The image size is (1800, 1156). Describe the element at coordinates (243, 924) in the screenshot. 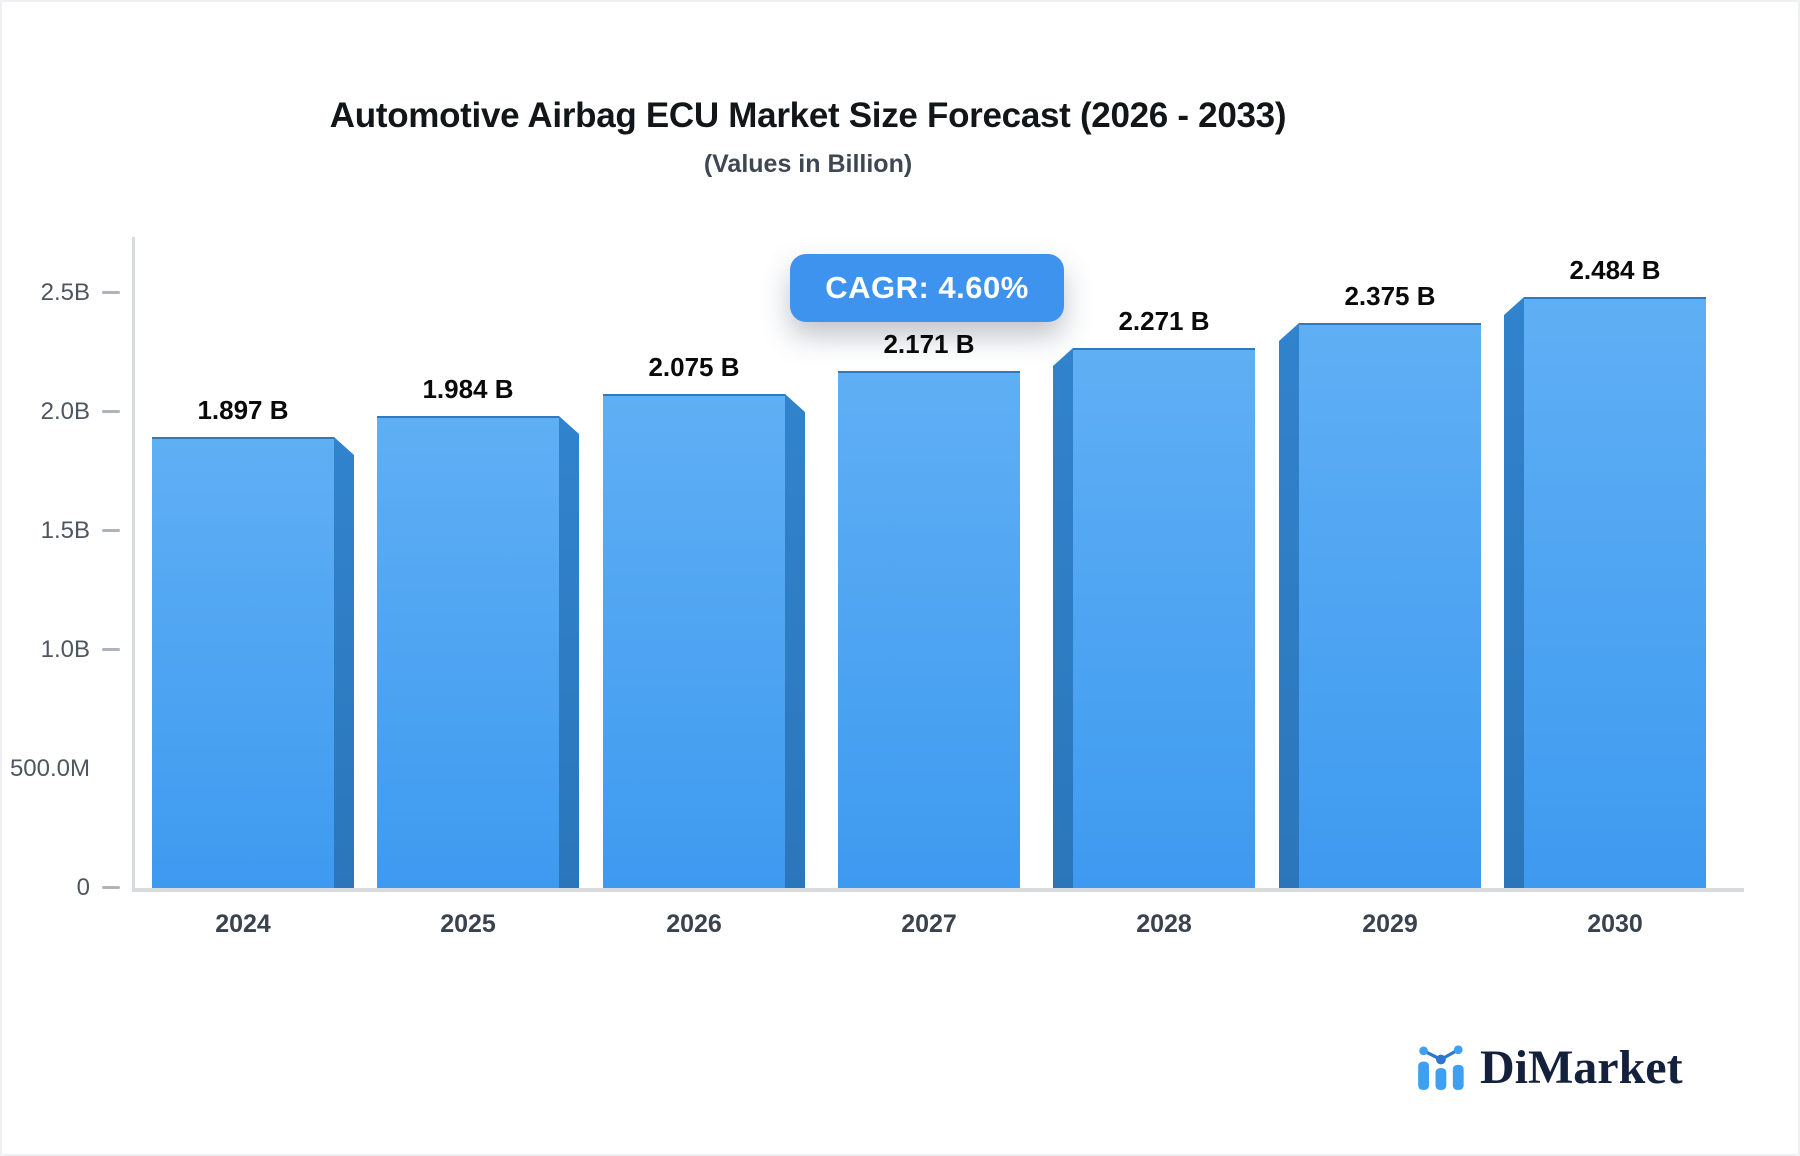

I see `x-axis-label: 2024` at that location.